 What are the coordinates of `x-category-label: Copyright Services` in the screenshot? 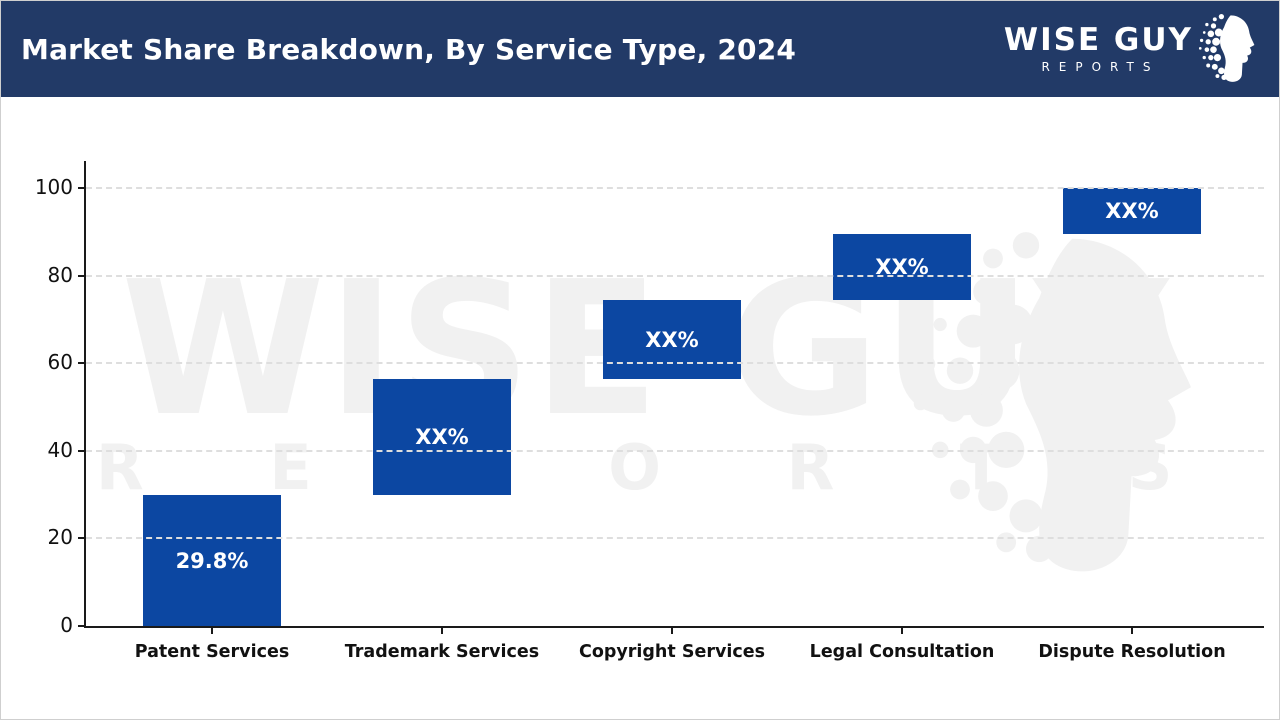 It's located at (672, 652).